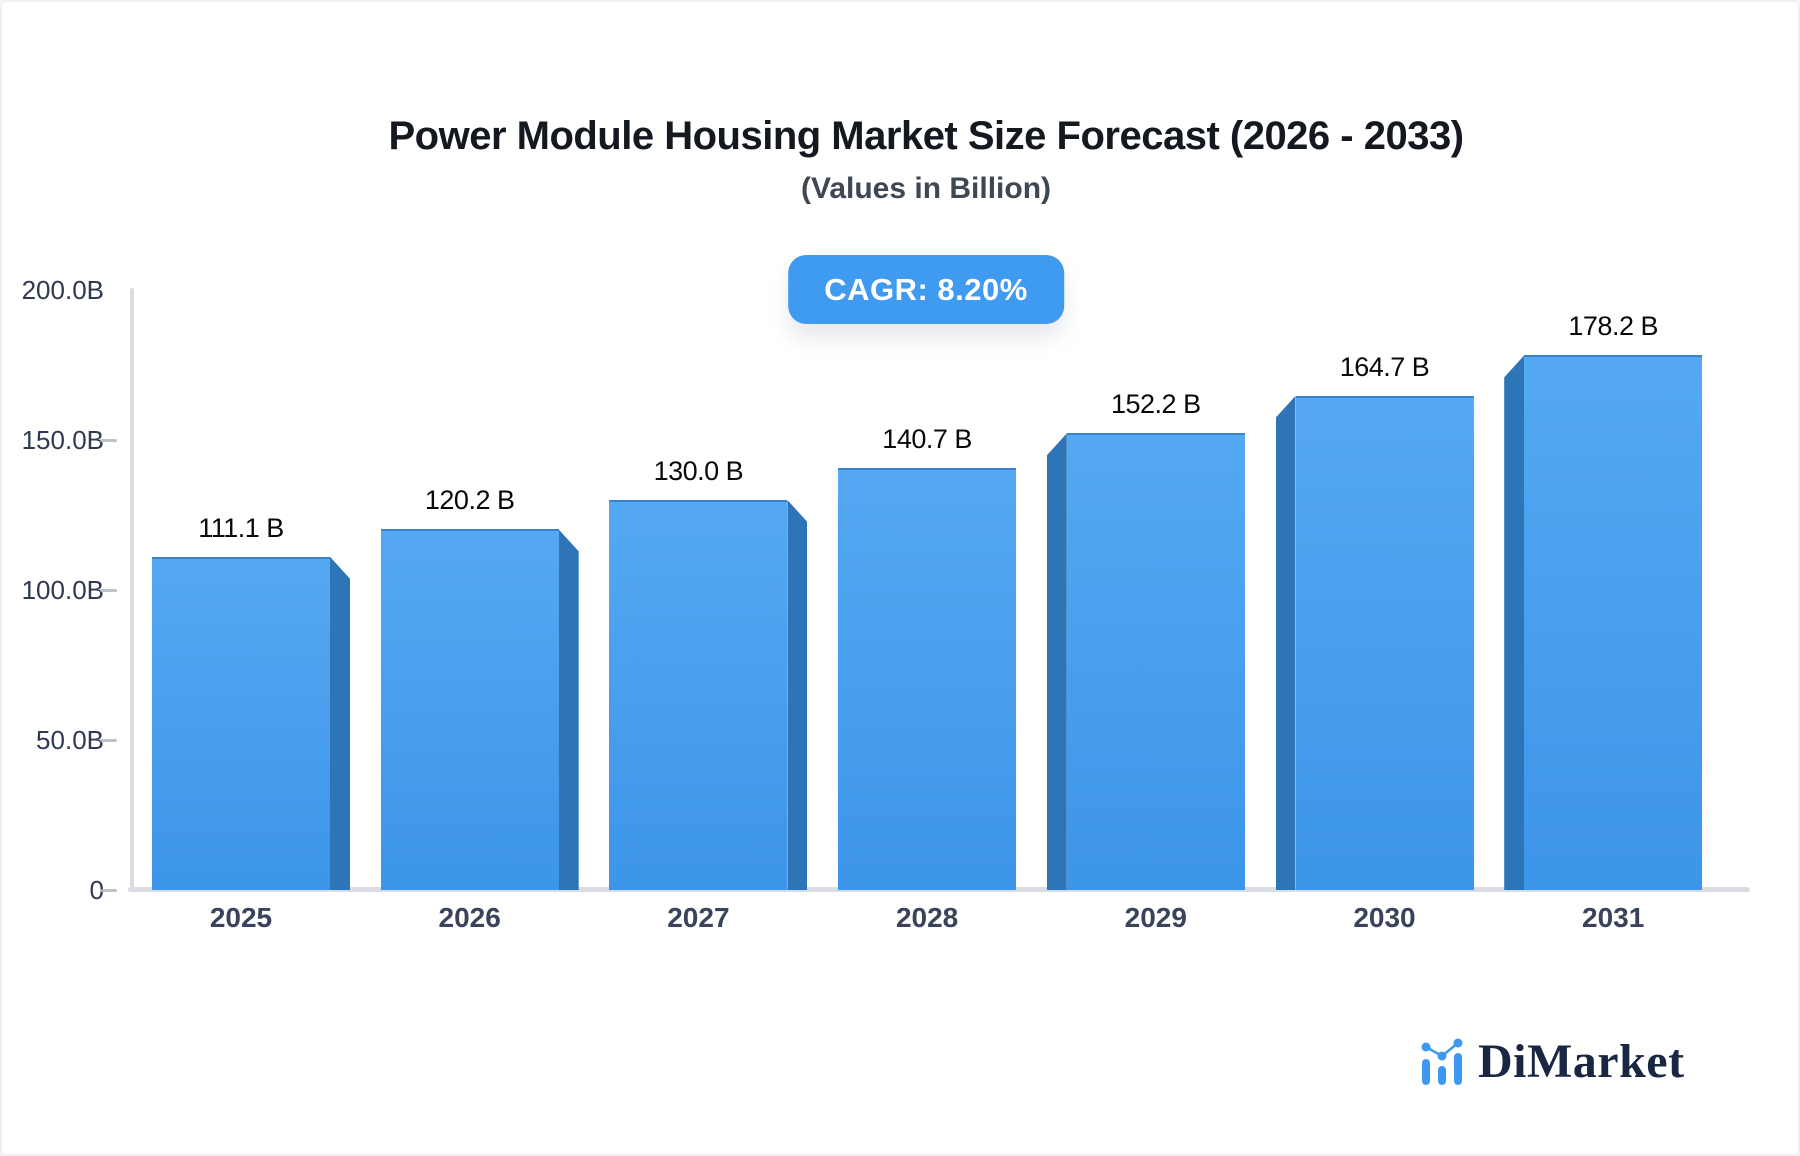 Image resolution: width=1800 pixels, height=1156 pixels. I want to click on bar-side-2029, so click(1056, 661).